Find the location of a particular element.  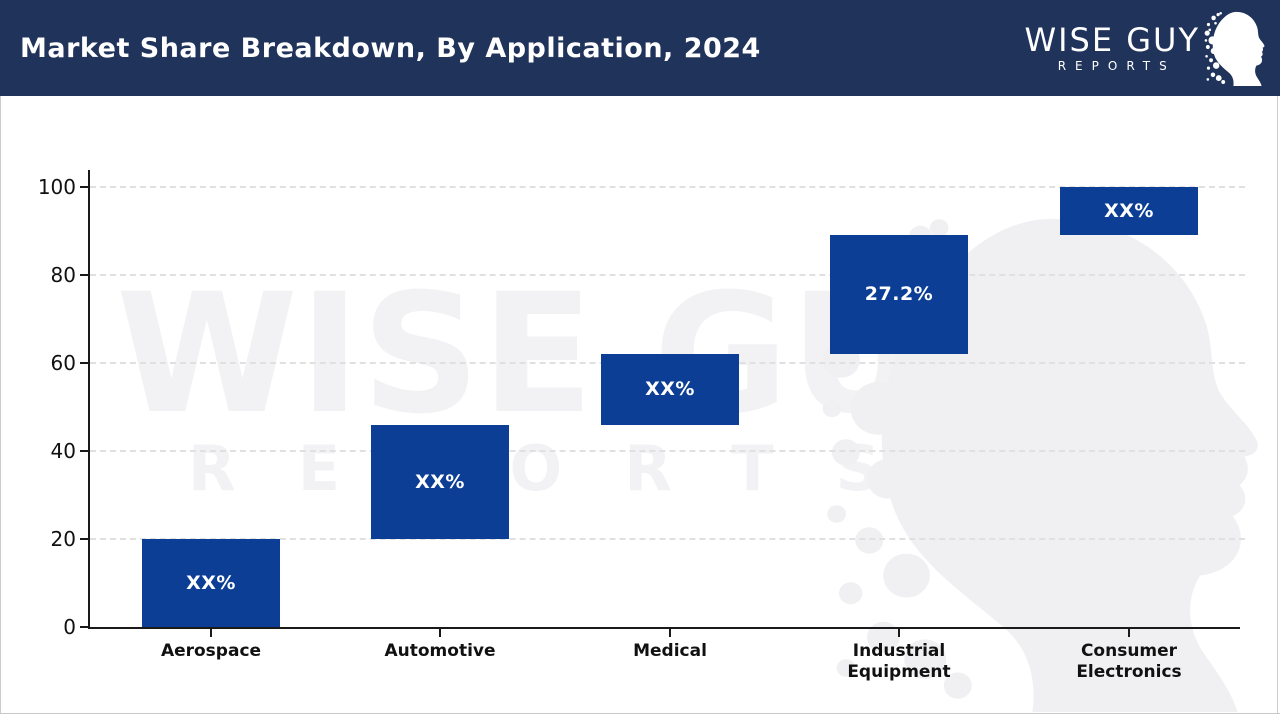

logo-text: WISE GUY REPORTS is located at coordinates (1112, 48).